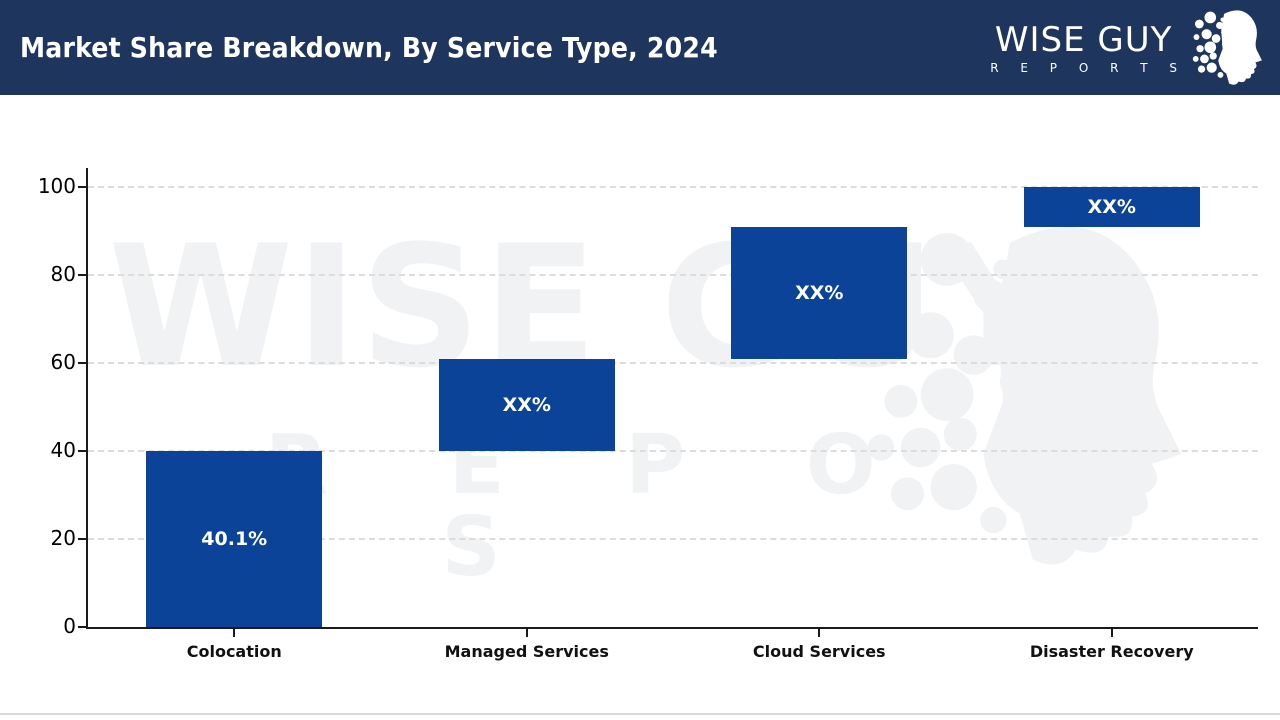 This screenshot has width=1280, height=720. What do you see at coordinates (63, 538) in the screenshot?
I see `y-tick-label-20: 20` at bounding box center [63, 538].